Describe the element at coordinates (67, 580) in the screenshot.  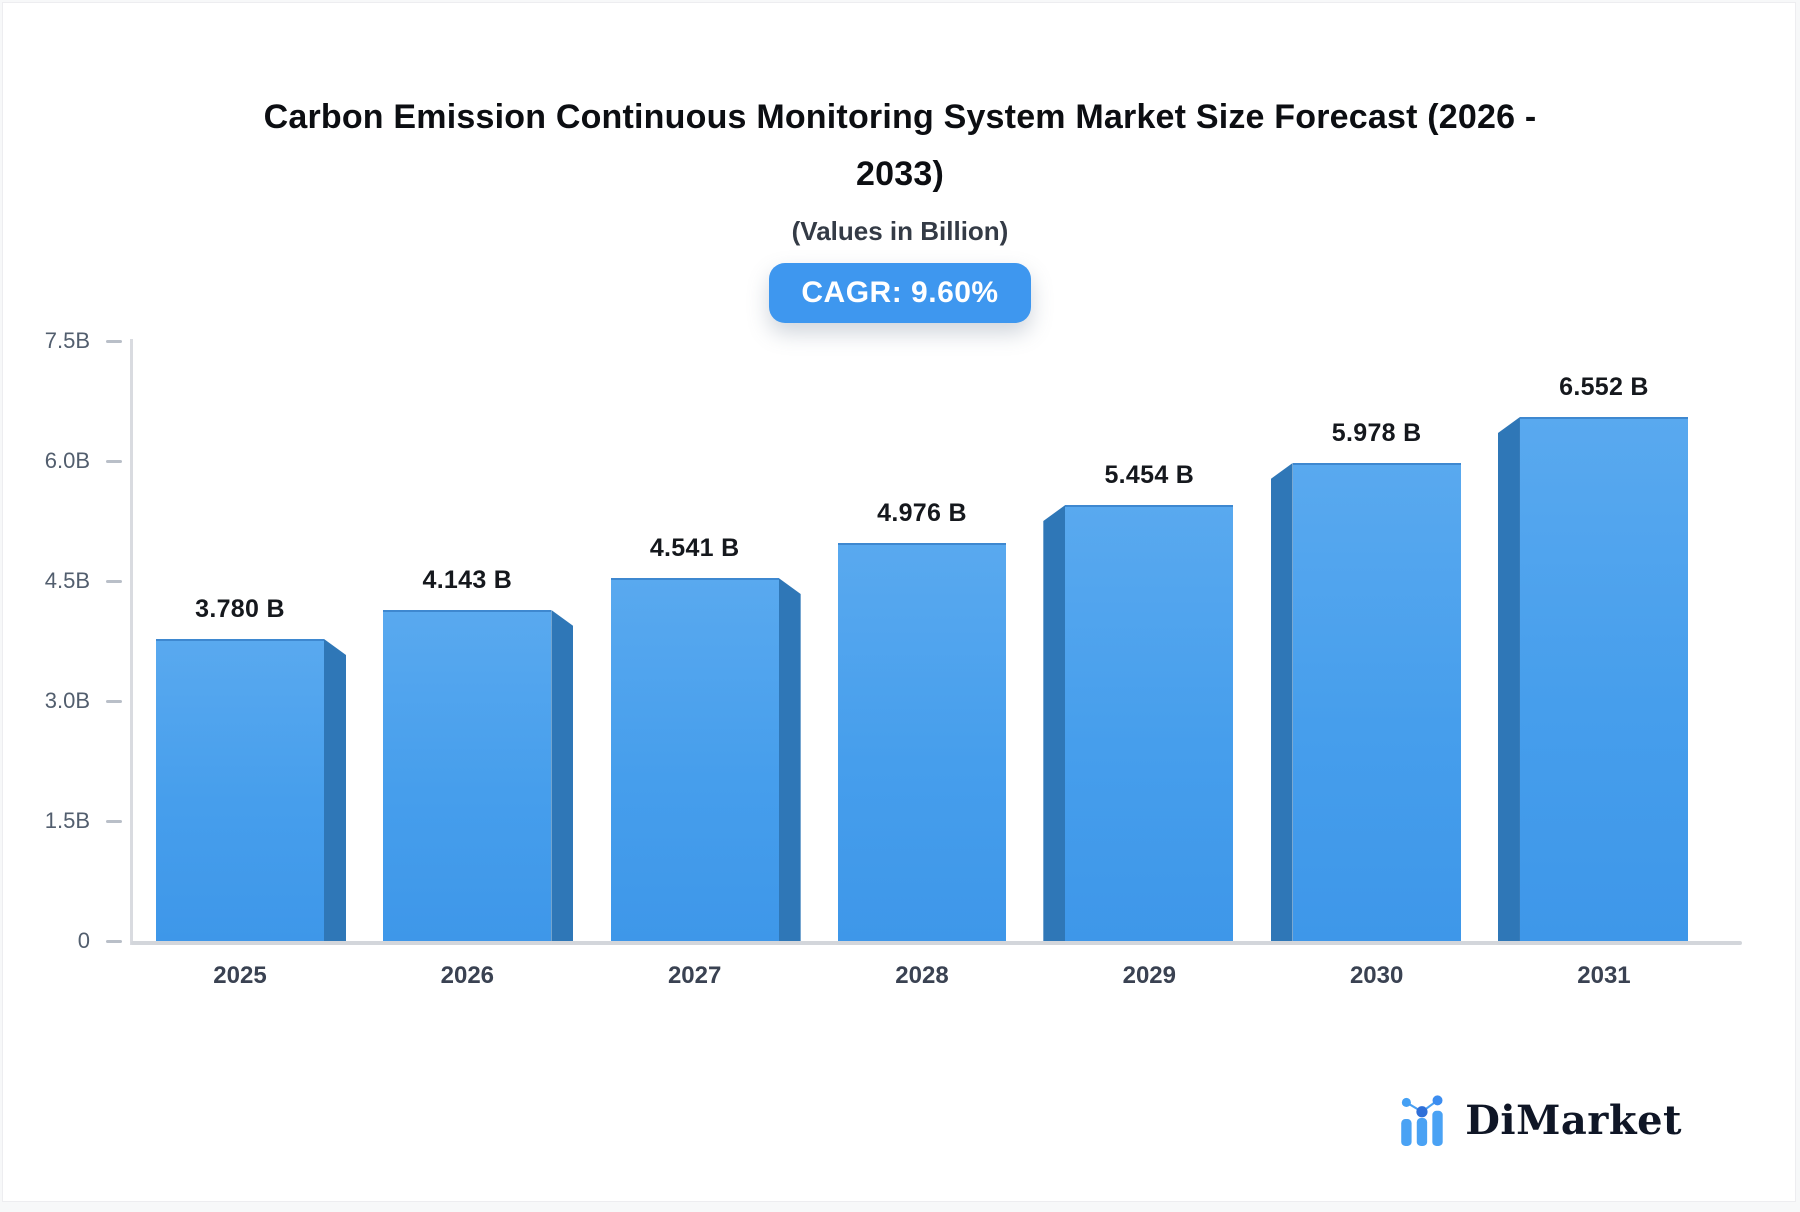
I see `y-axis-tick-label: 4.5B` at that location.